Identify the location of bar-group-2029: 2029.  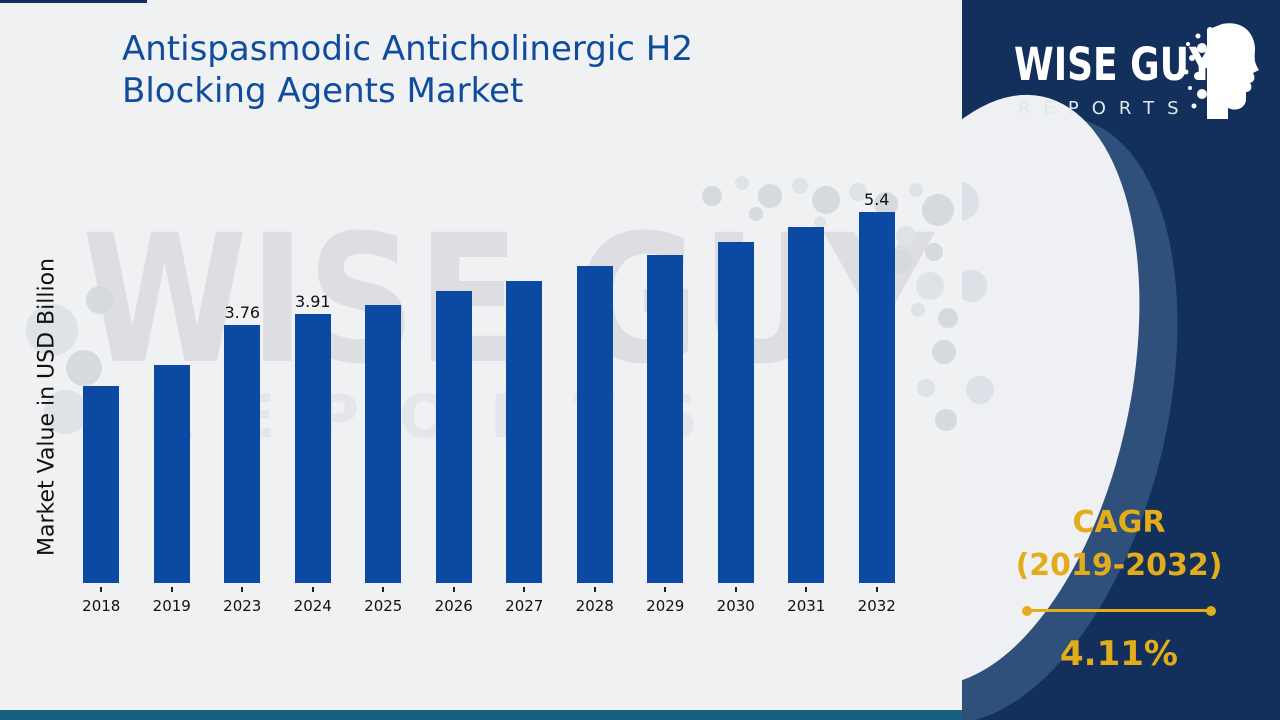
(665, 397).